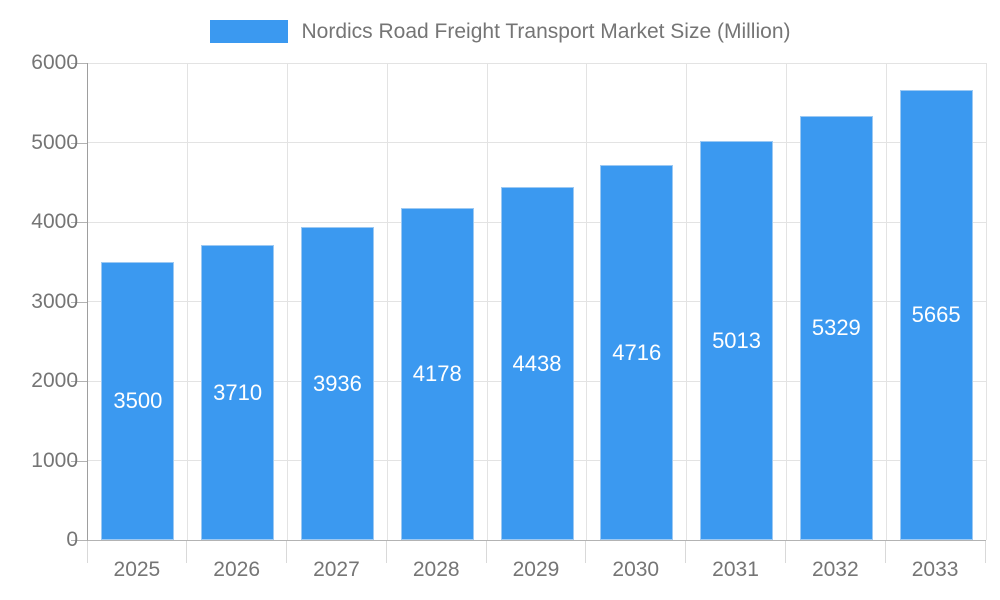  What do you see at coordinates (735, 569) in the screenshot?
I see `x-axis-label: 2031` at bounding box center [735, 569].